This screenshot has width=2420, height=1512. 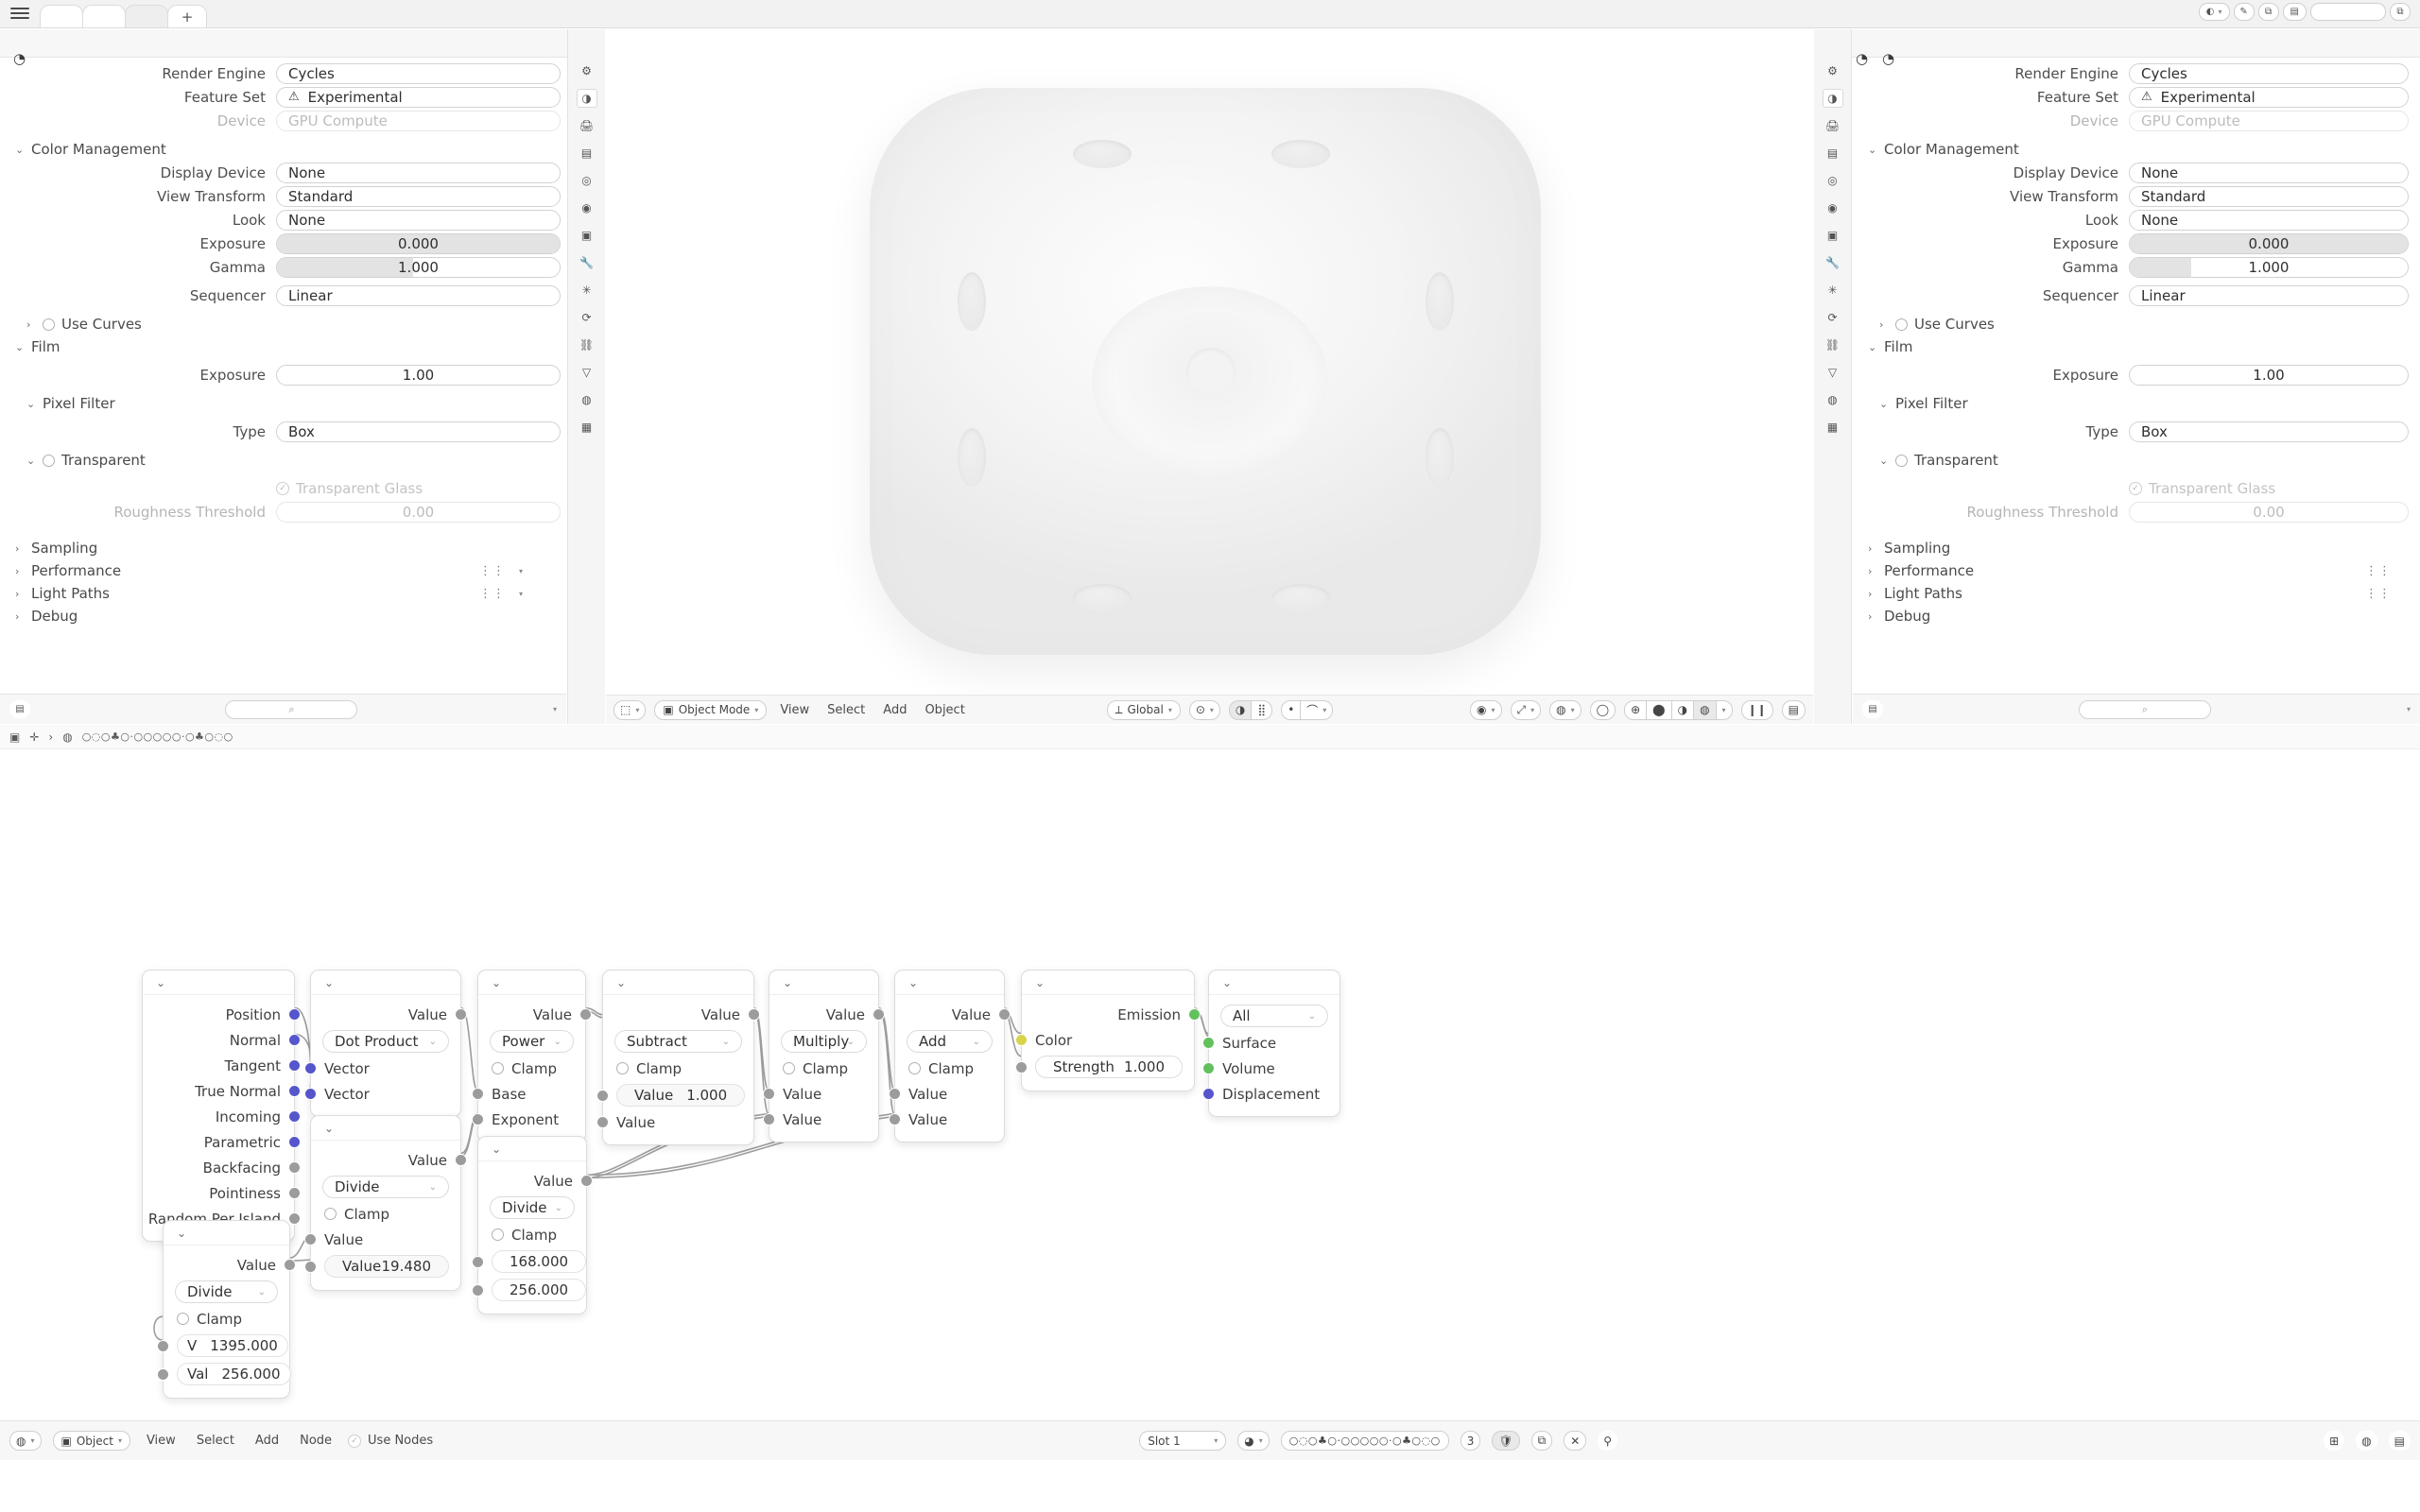 I want to click on properties-editor-type-icon: ▤, so click(x=20, y=709).